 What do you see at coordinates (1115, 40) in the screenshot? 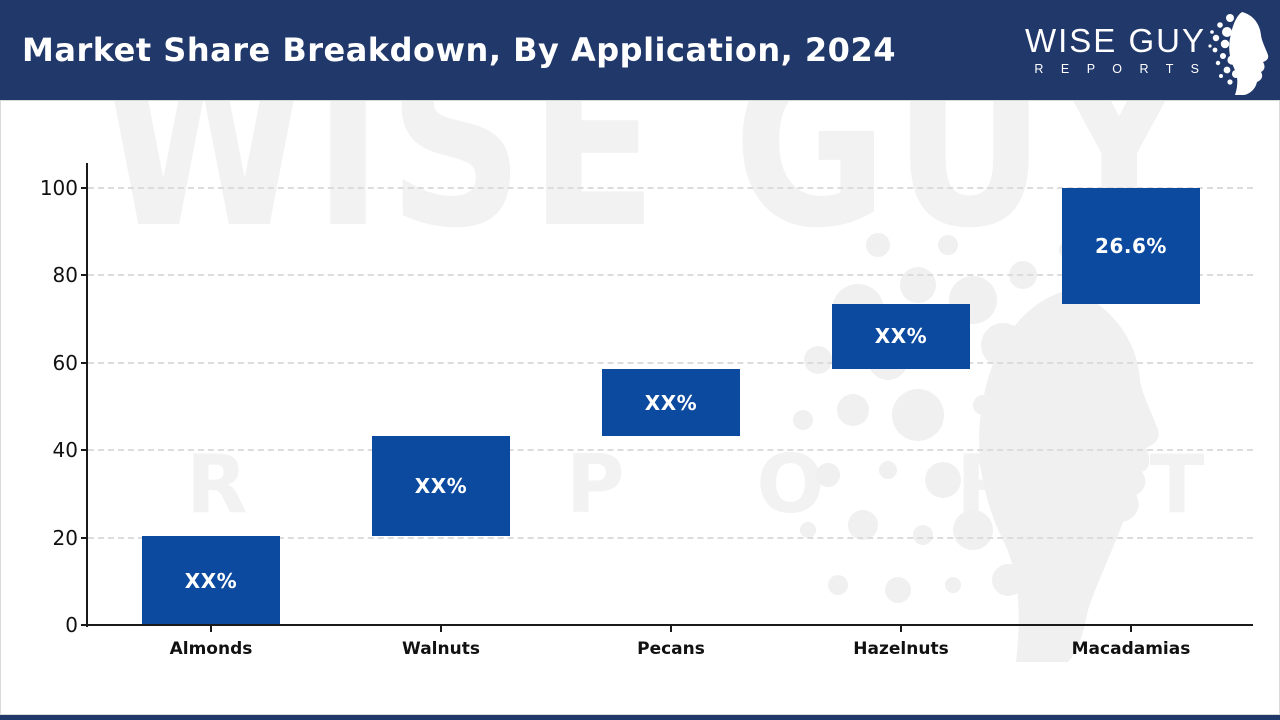
I see `logo-wordmark-line1: WISE GUY` at bounding box center [1115, 40].